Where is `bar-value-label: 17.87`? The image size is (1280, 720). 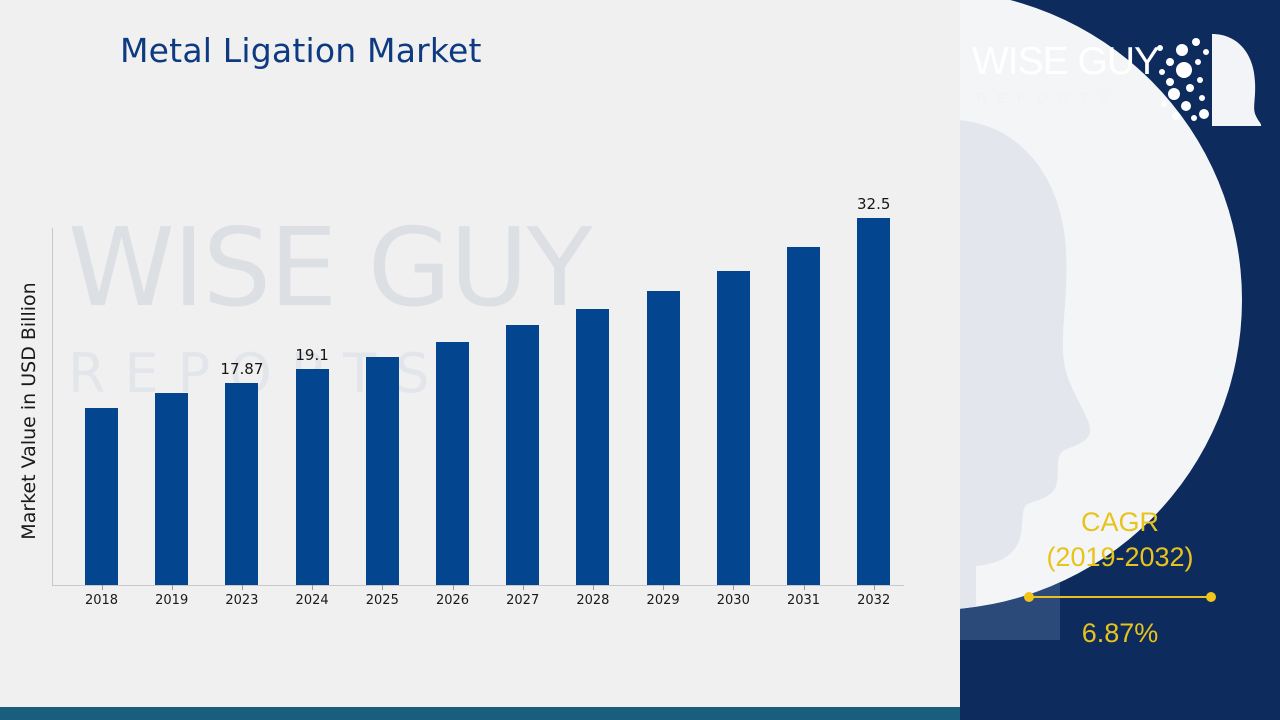
bar-value-label: 17.87 is located at coordinates (242, 369).